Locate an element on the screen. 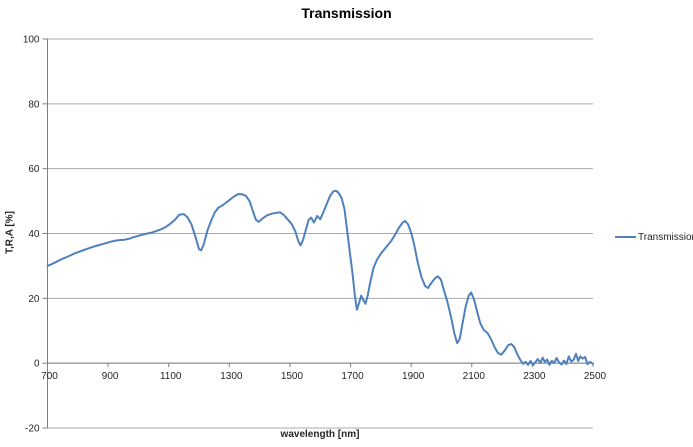  y-tick-label: 60 is located at coordinates (34, 169).